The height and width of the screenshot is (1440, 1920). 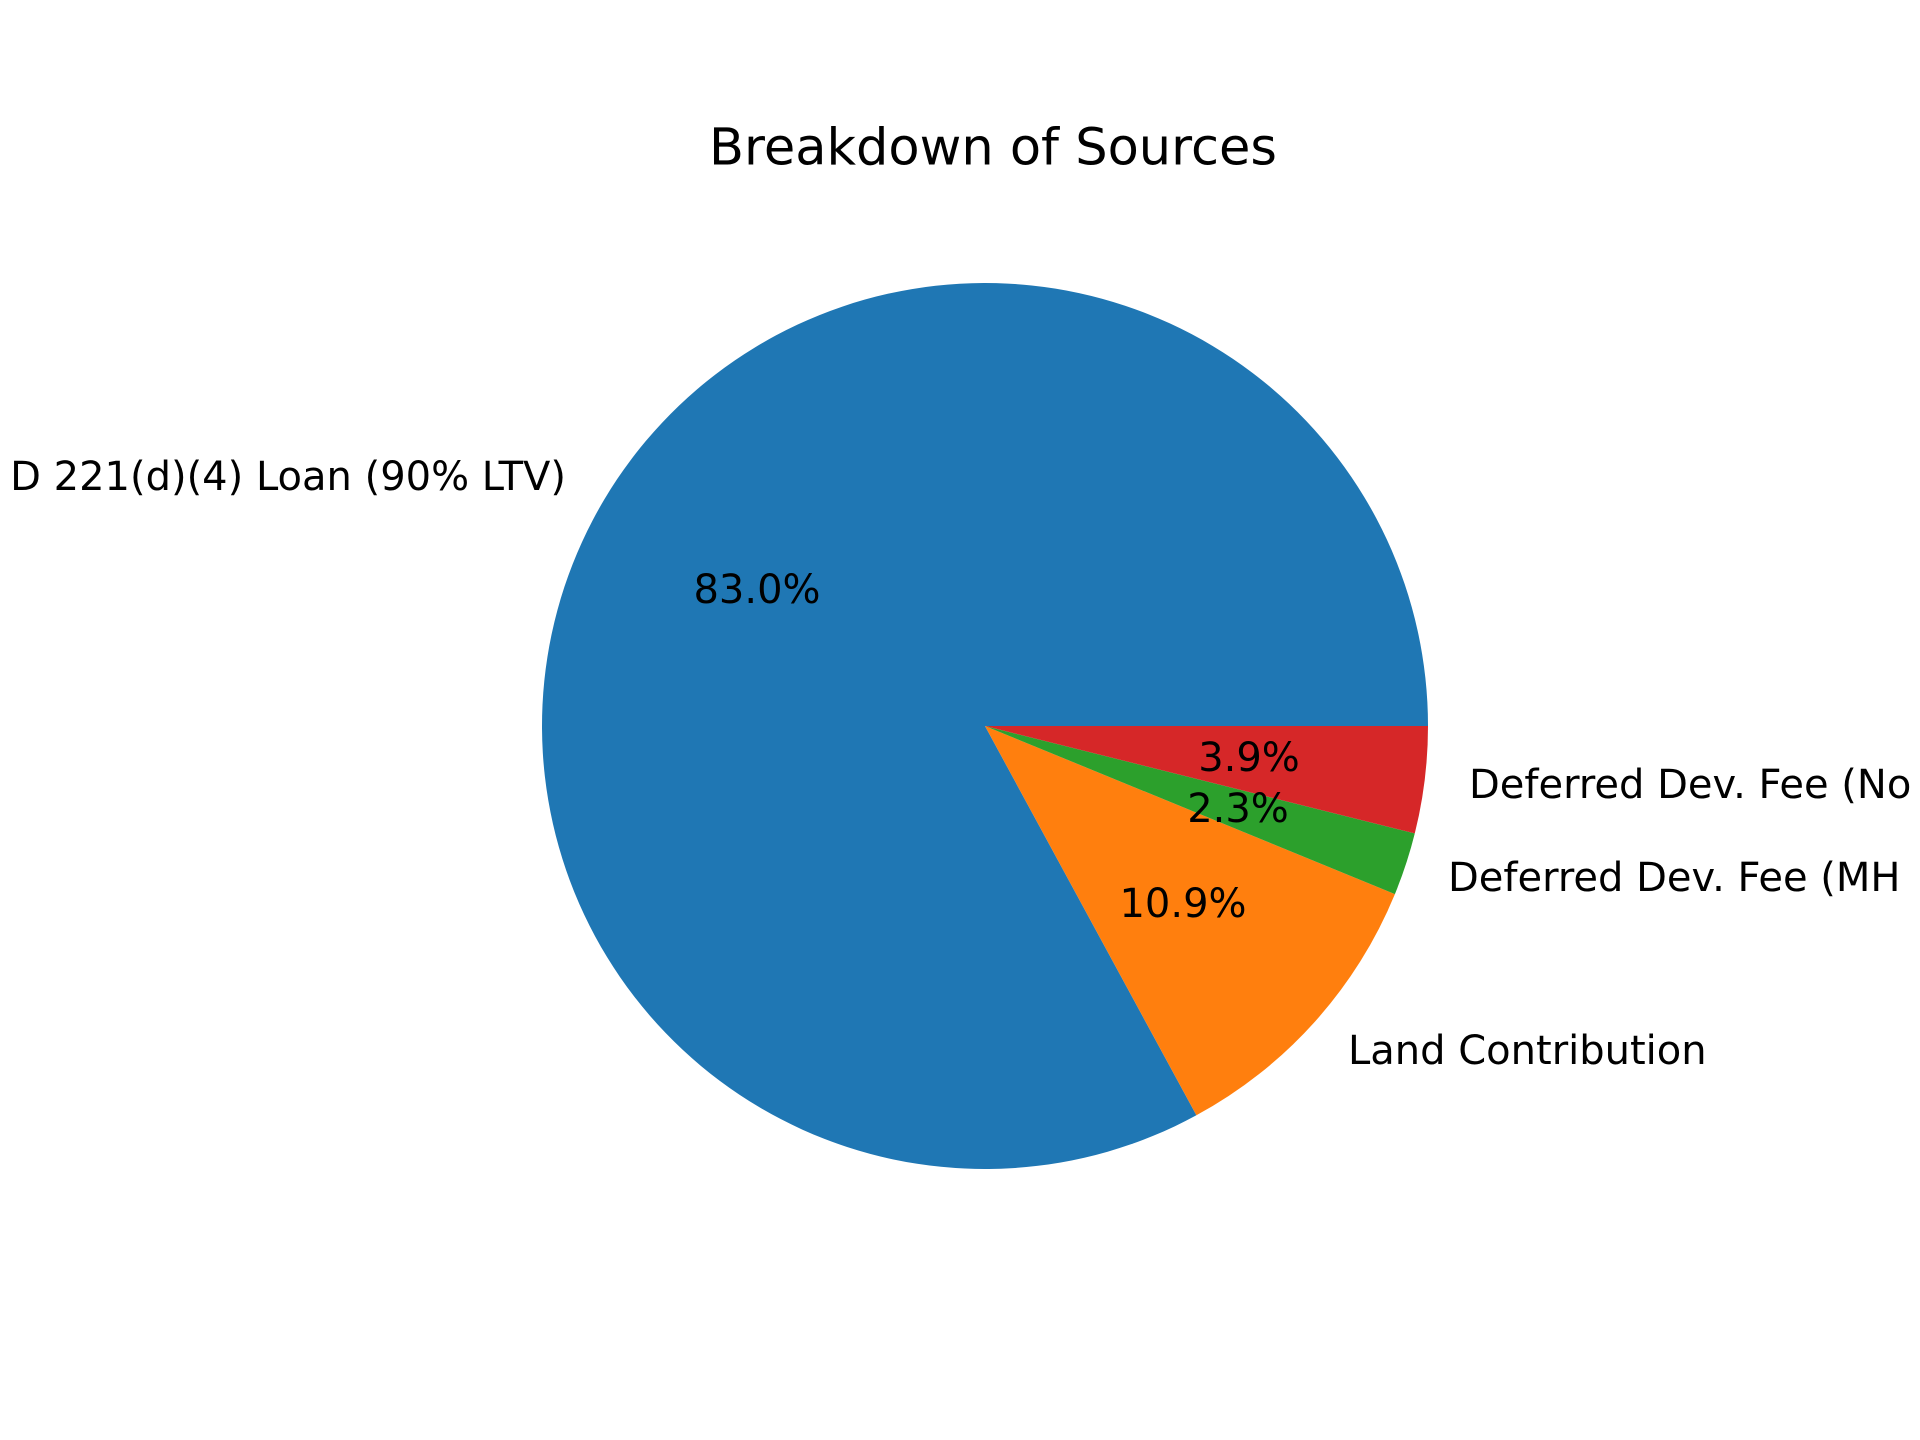 What do you see at coordinates (1183, 904) in the screenshot?
I see `pct-label-1: 10.9%` at bounding box center [1183, 904].